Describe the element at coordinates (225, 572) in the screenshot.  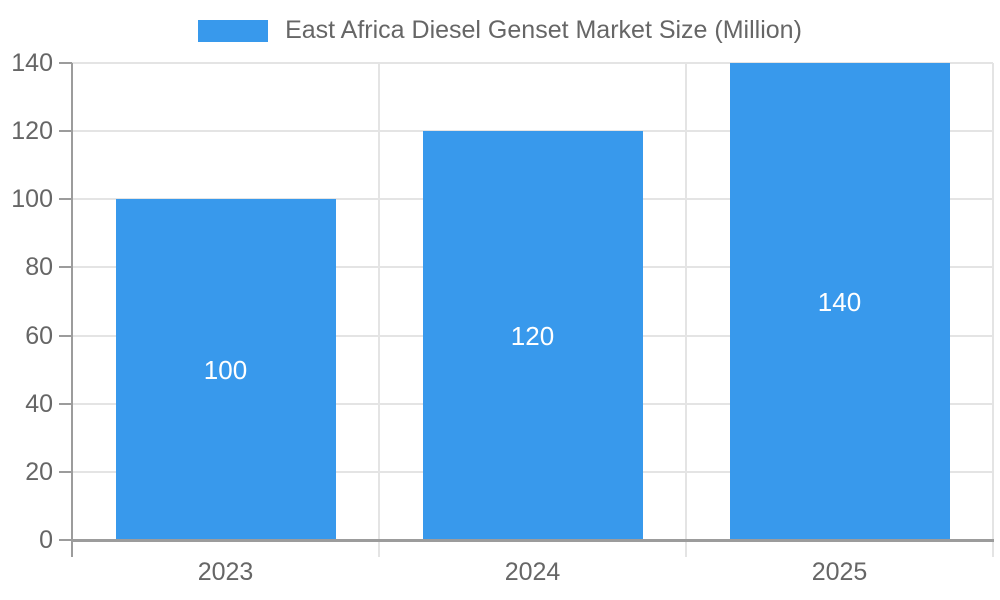
I see `x-tick-label: 2023` at that location.